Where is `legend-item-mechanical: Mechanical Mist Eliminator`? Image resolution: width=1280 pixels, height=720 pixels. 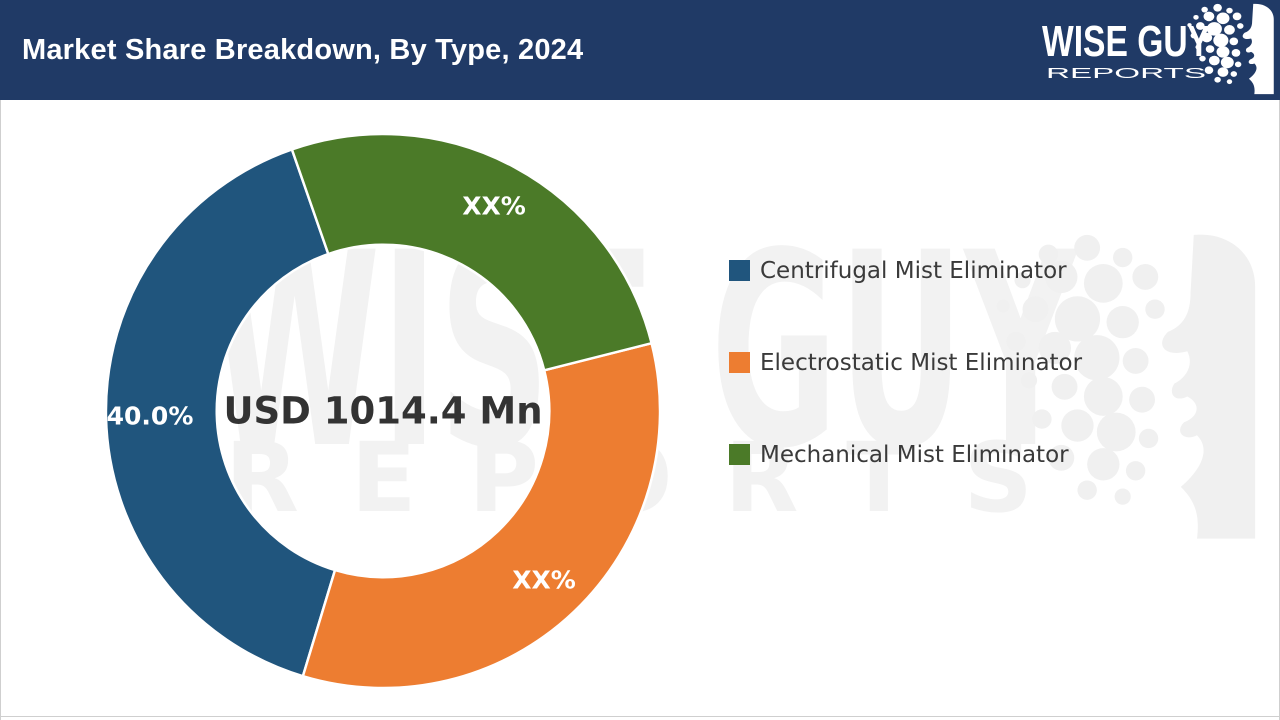
legend-item-mechanical: Mechanical Mist Eliminator is located at coordinates (905, 454).